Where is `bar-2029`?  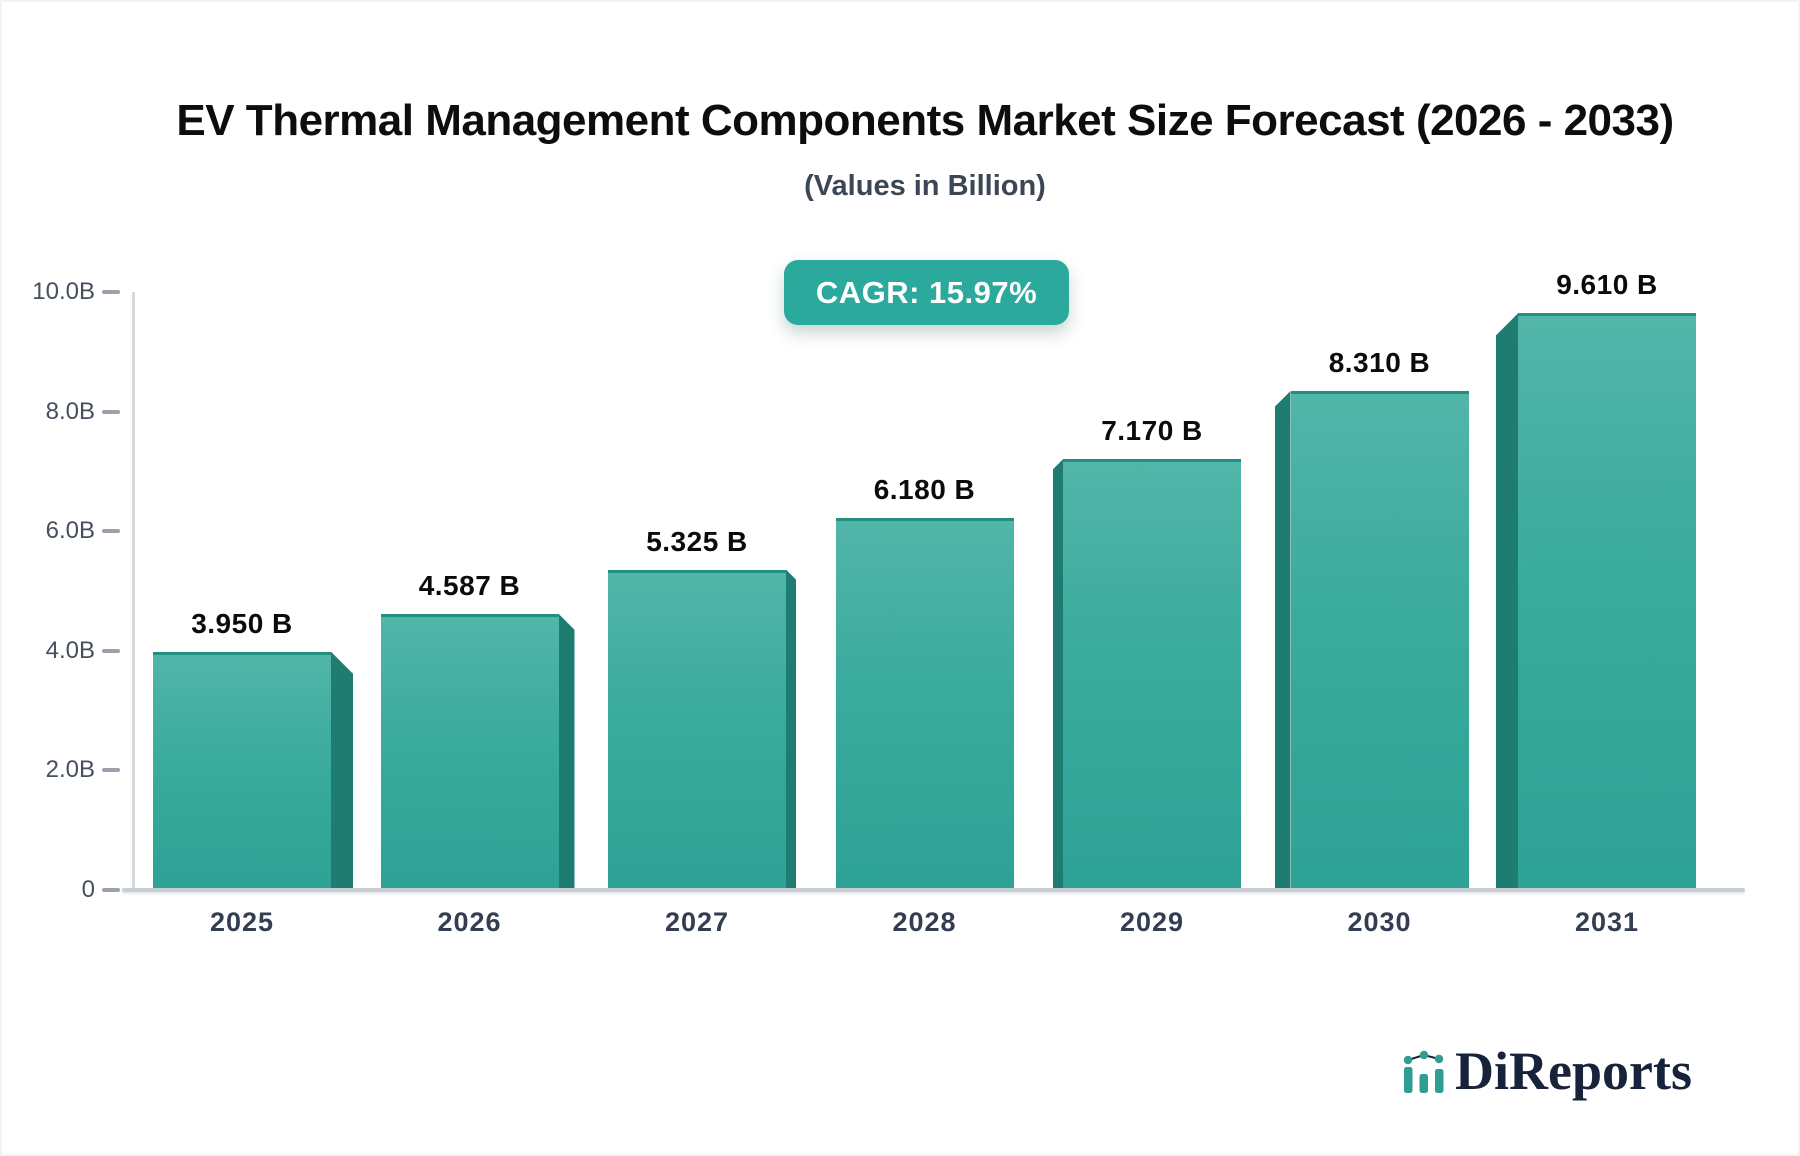
bar-2029 is located at coordinates (1152, 673).